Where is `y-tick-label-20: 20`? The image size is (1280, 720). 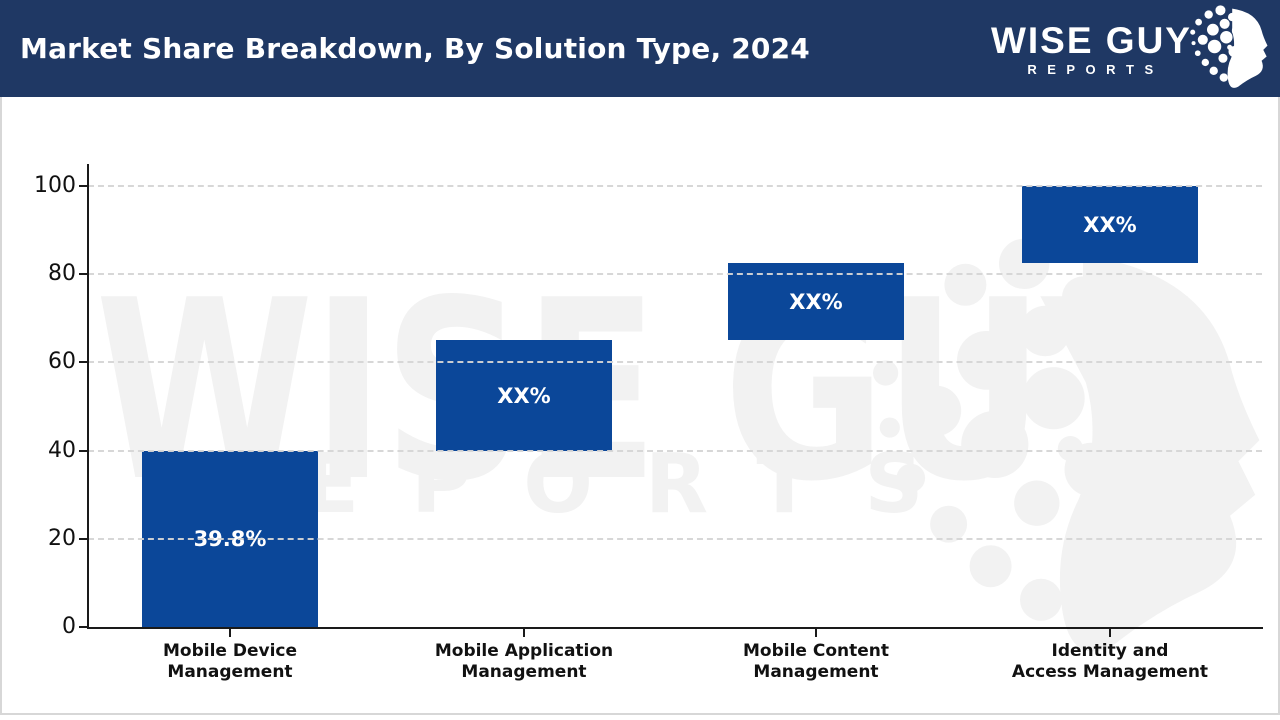 y-tick-label-20: 20 is located at coordinates (62, 538).